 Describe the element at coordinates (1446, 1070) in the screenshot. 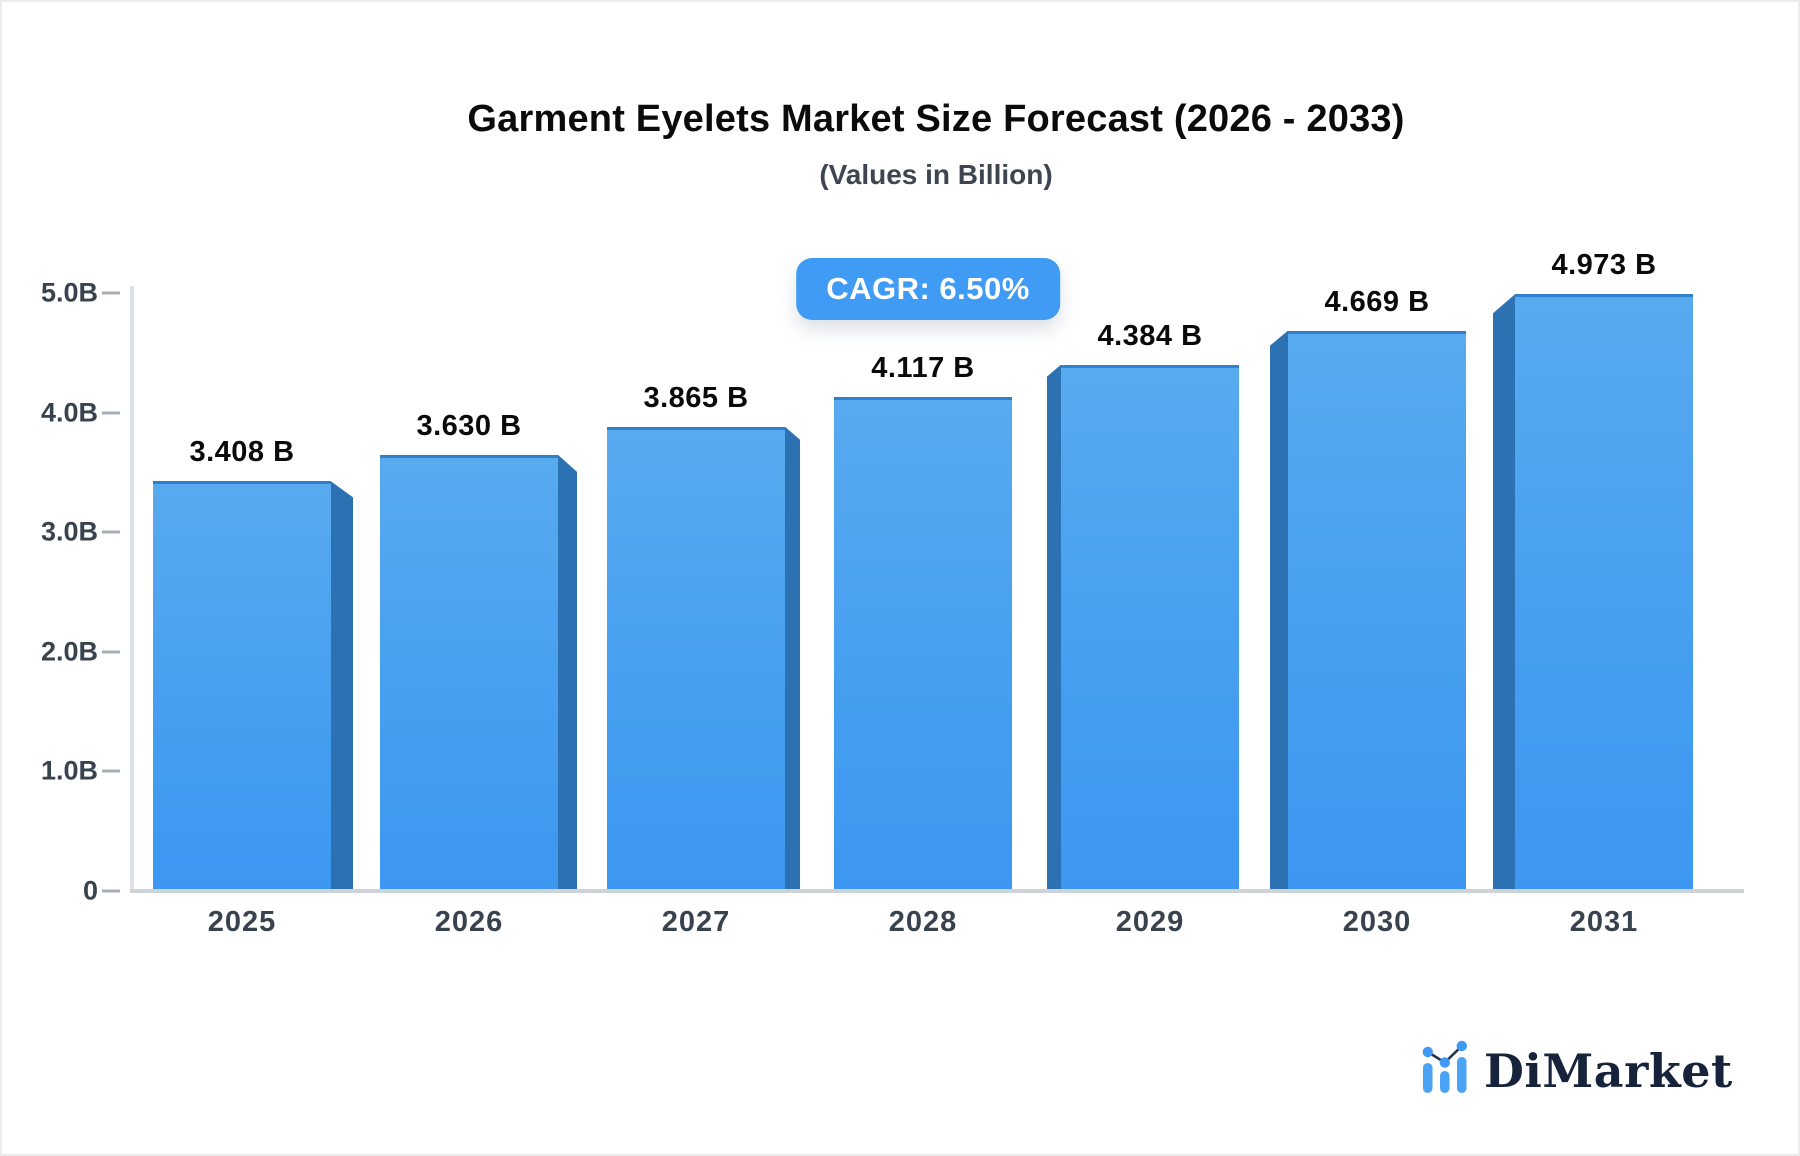

I see `bar-chart-logo-icon` at that location.